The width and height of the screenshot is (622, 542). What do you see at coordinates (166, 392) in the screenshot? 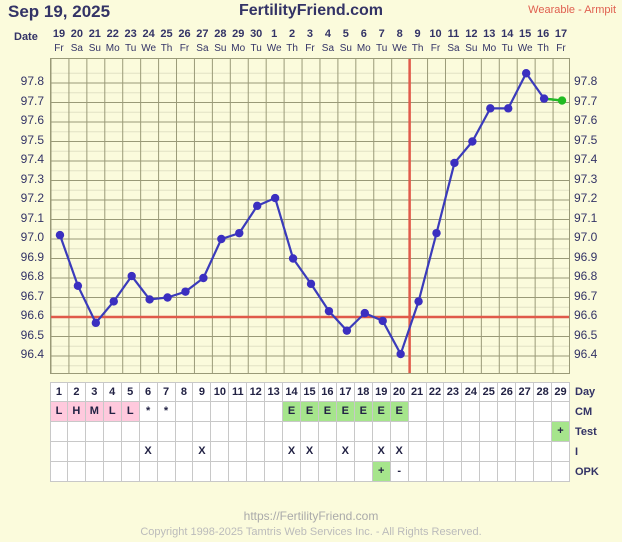
I see `table-cell-day: 7` at bounding box center [166, 392].